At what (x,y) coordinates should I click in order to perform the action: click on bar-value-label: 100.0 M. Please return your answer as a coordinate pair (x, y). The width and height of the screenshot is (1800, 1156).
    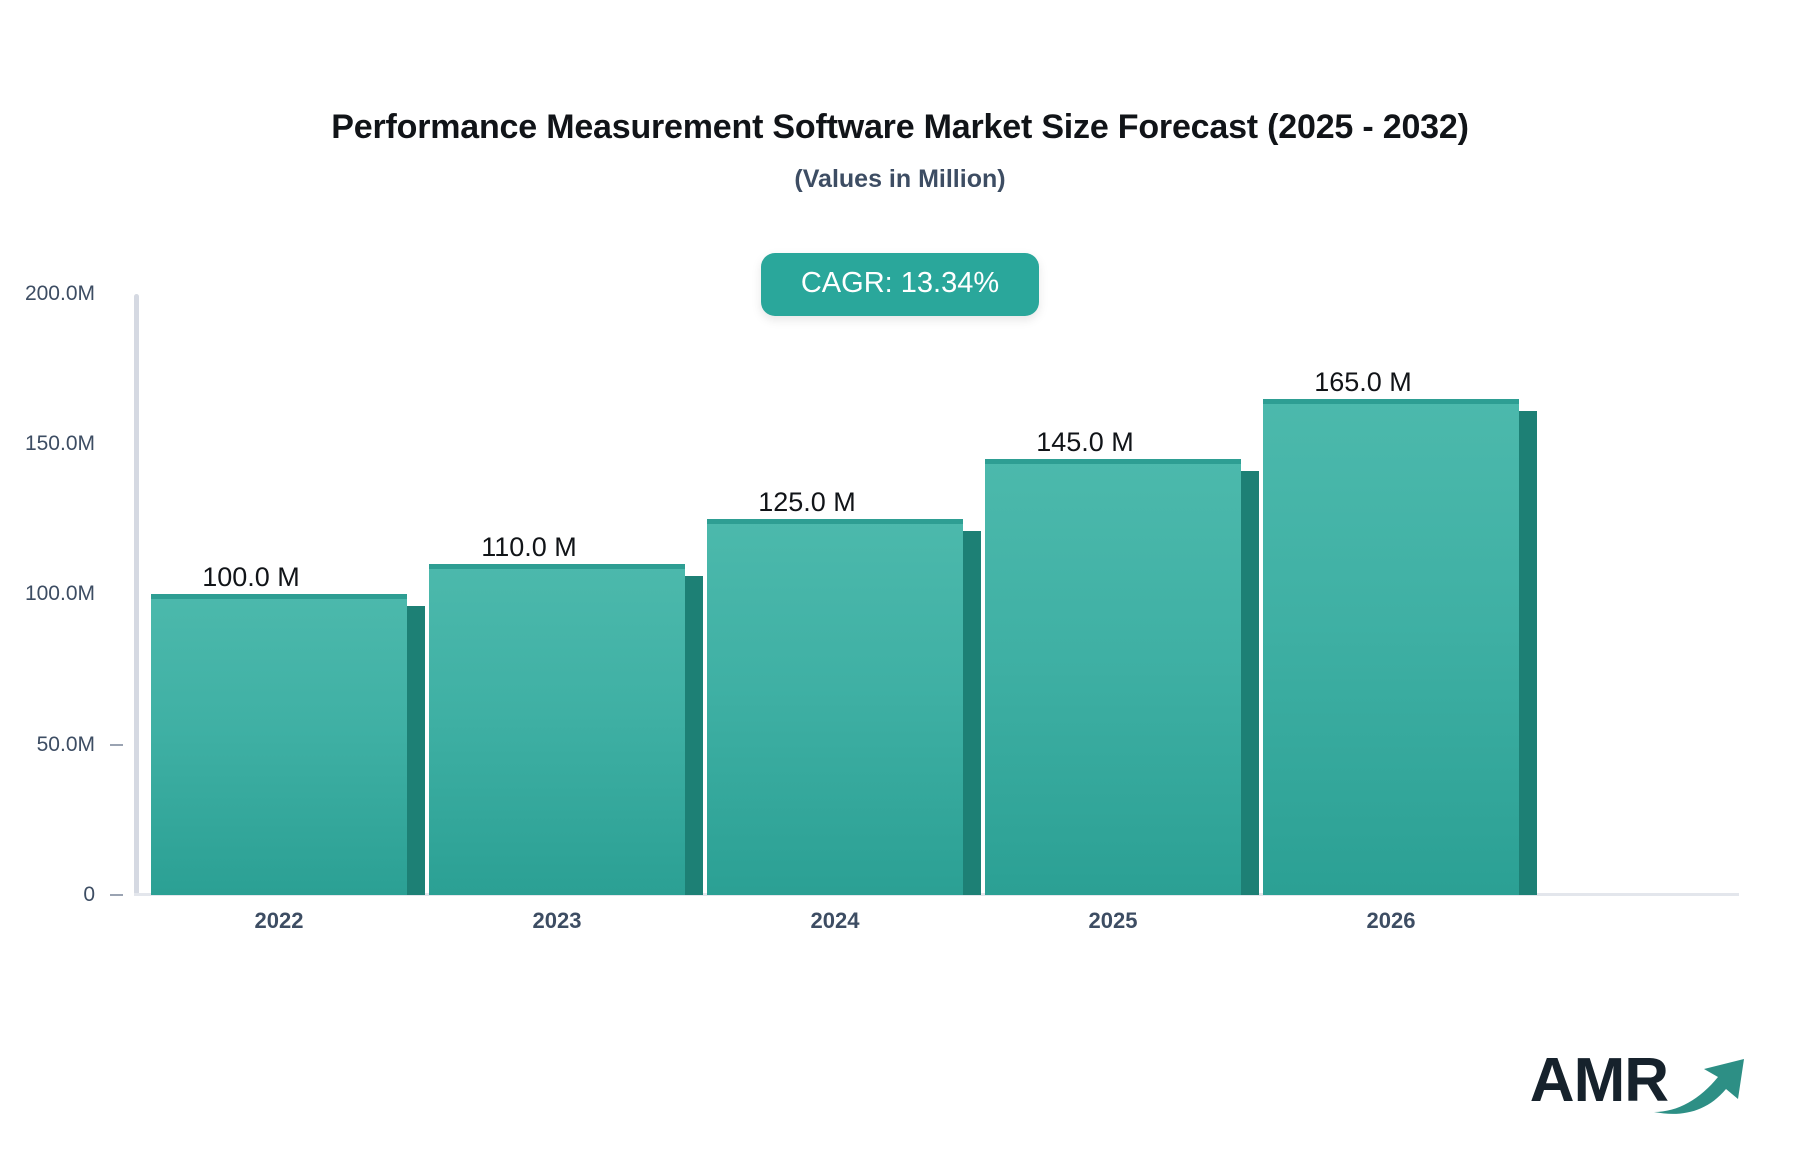
    Looking at the image, I should click on (251, 577).